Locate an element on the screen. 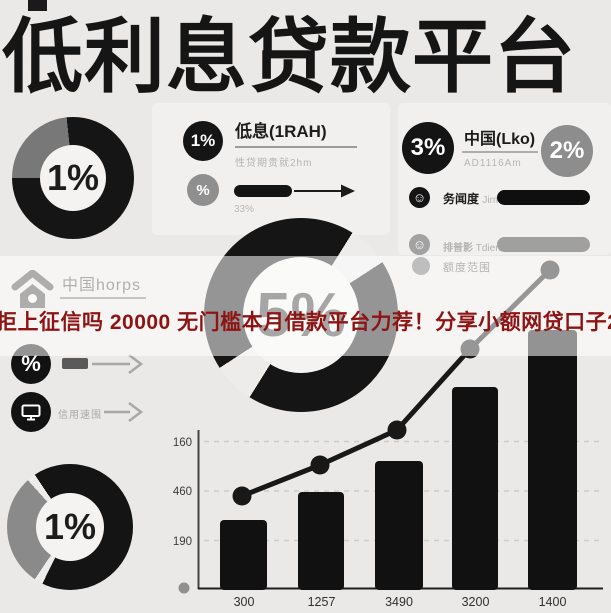 This screenshot has height=613, width=611. low-interest-subtext: 性贷期贵就2hm is located at coordinates (274, 163).